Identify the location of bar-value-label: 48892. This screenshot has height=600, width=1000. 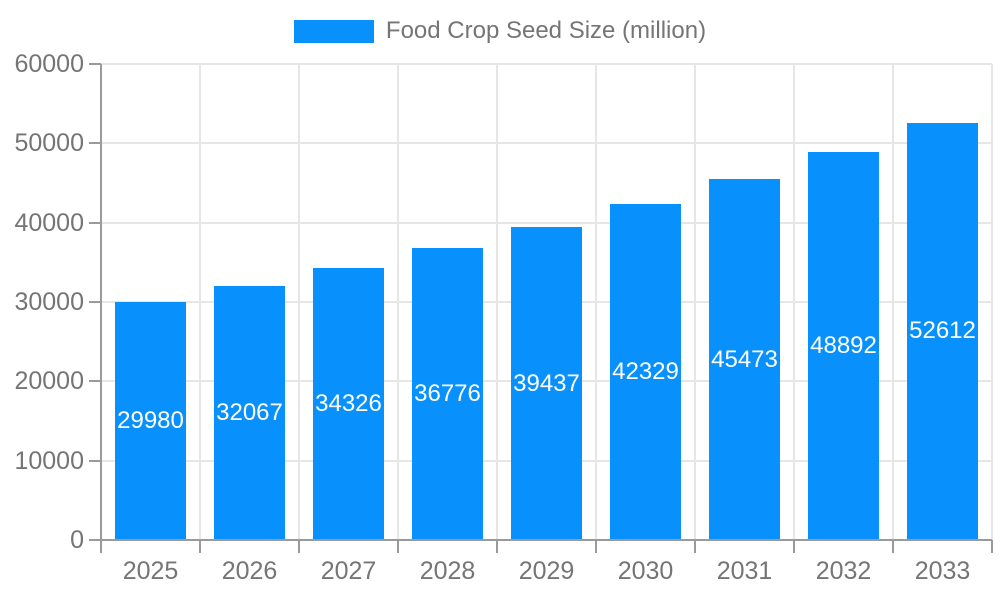
(843, 346).